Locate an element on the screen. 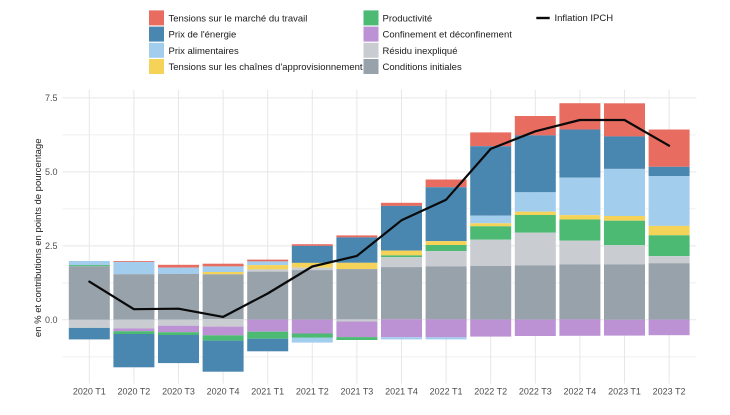  svg-text: 2.5 is located at coordinates (51, 246).